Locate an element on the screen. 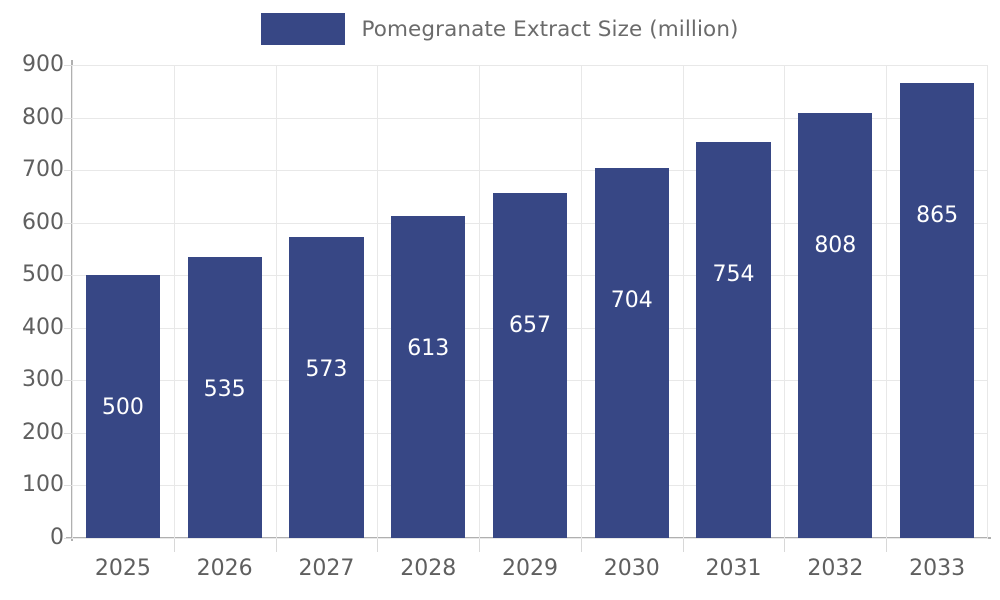  x-axis-tick-label: 2031 is located at coordinates (733, 568).